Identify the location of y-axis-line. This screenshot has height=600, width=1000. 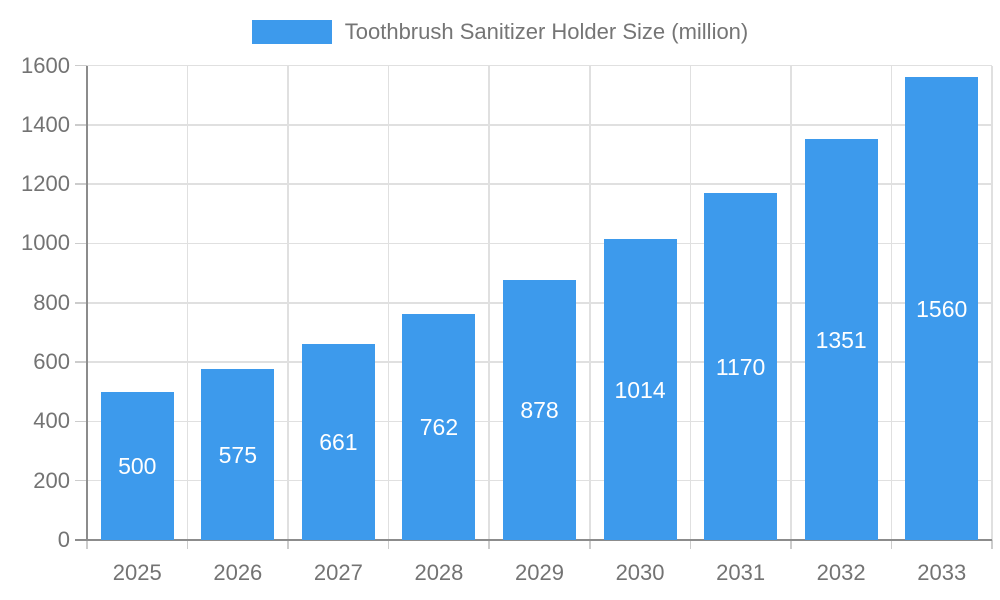
(87, 302).